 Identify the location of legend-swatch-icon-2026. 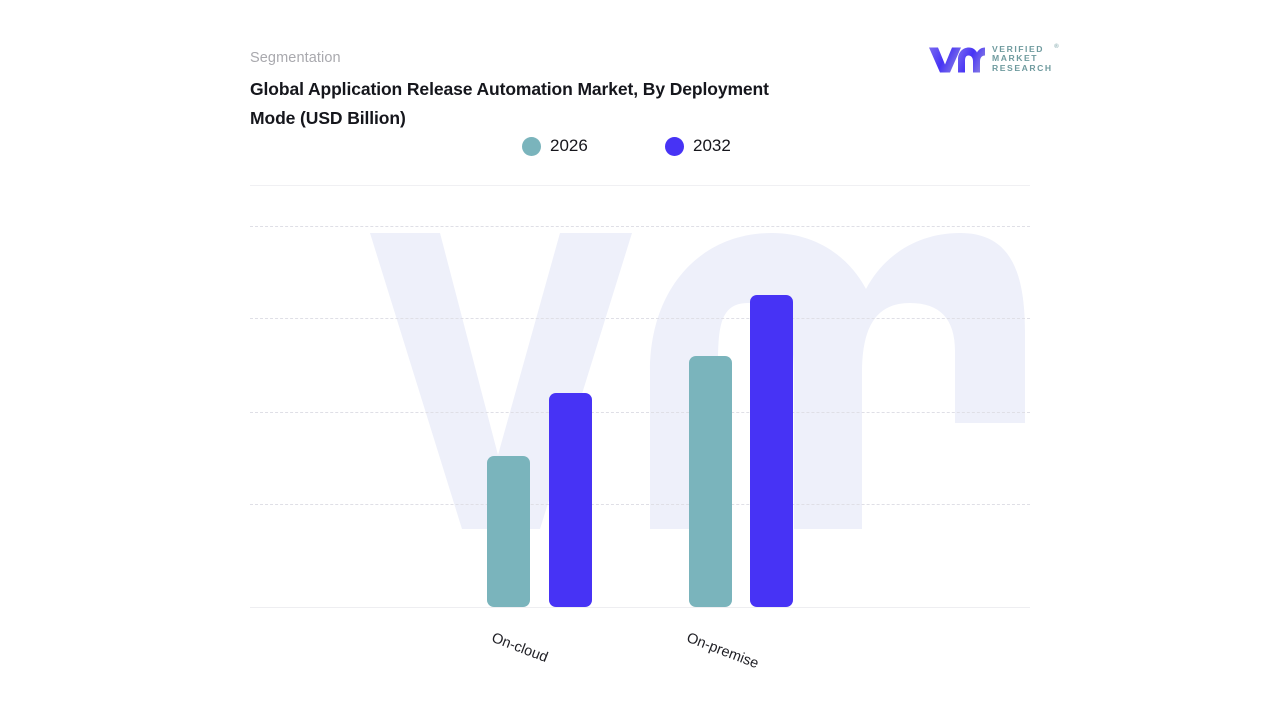
(531, 146).